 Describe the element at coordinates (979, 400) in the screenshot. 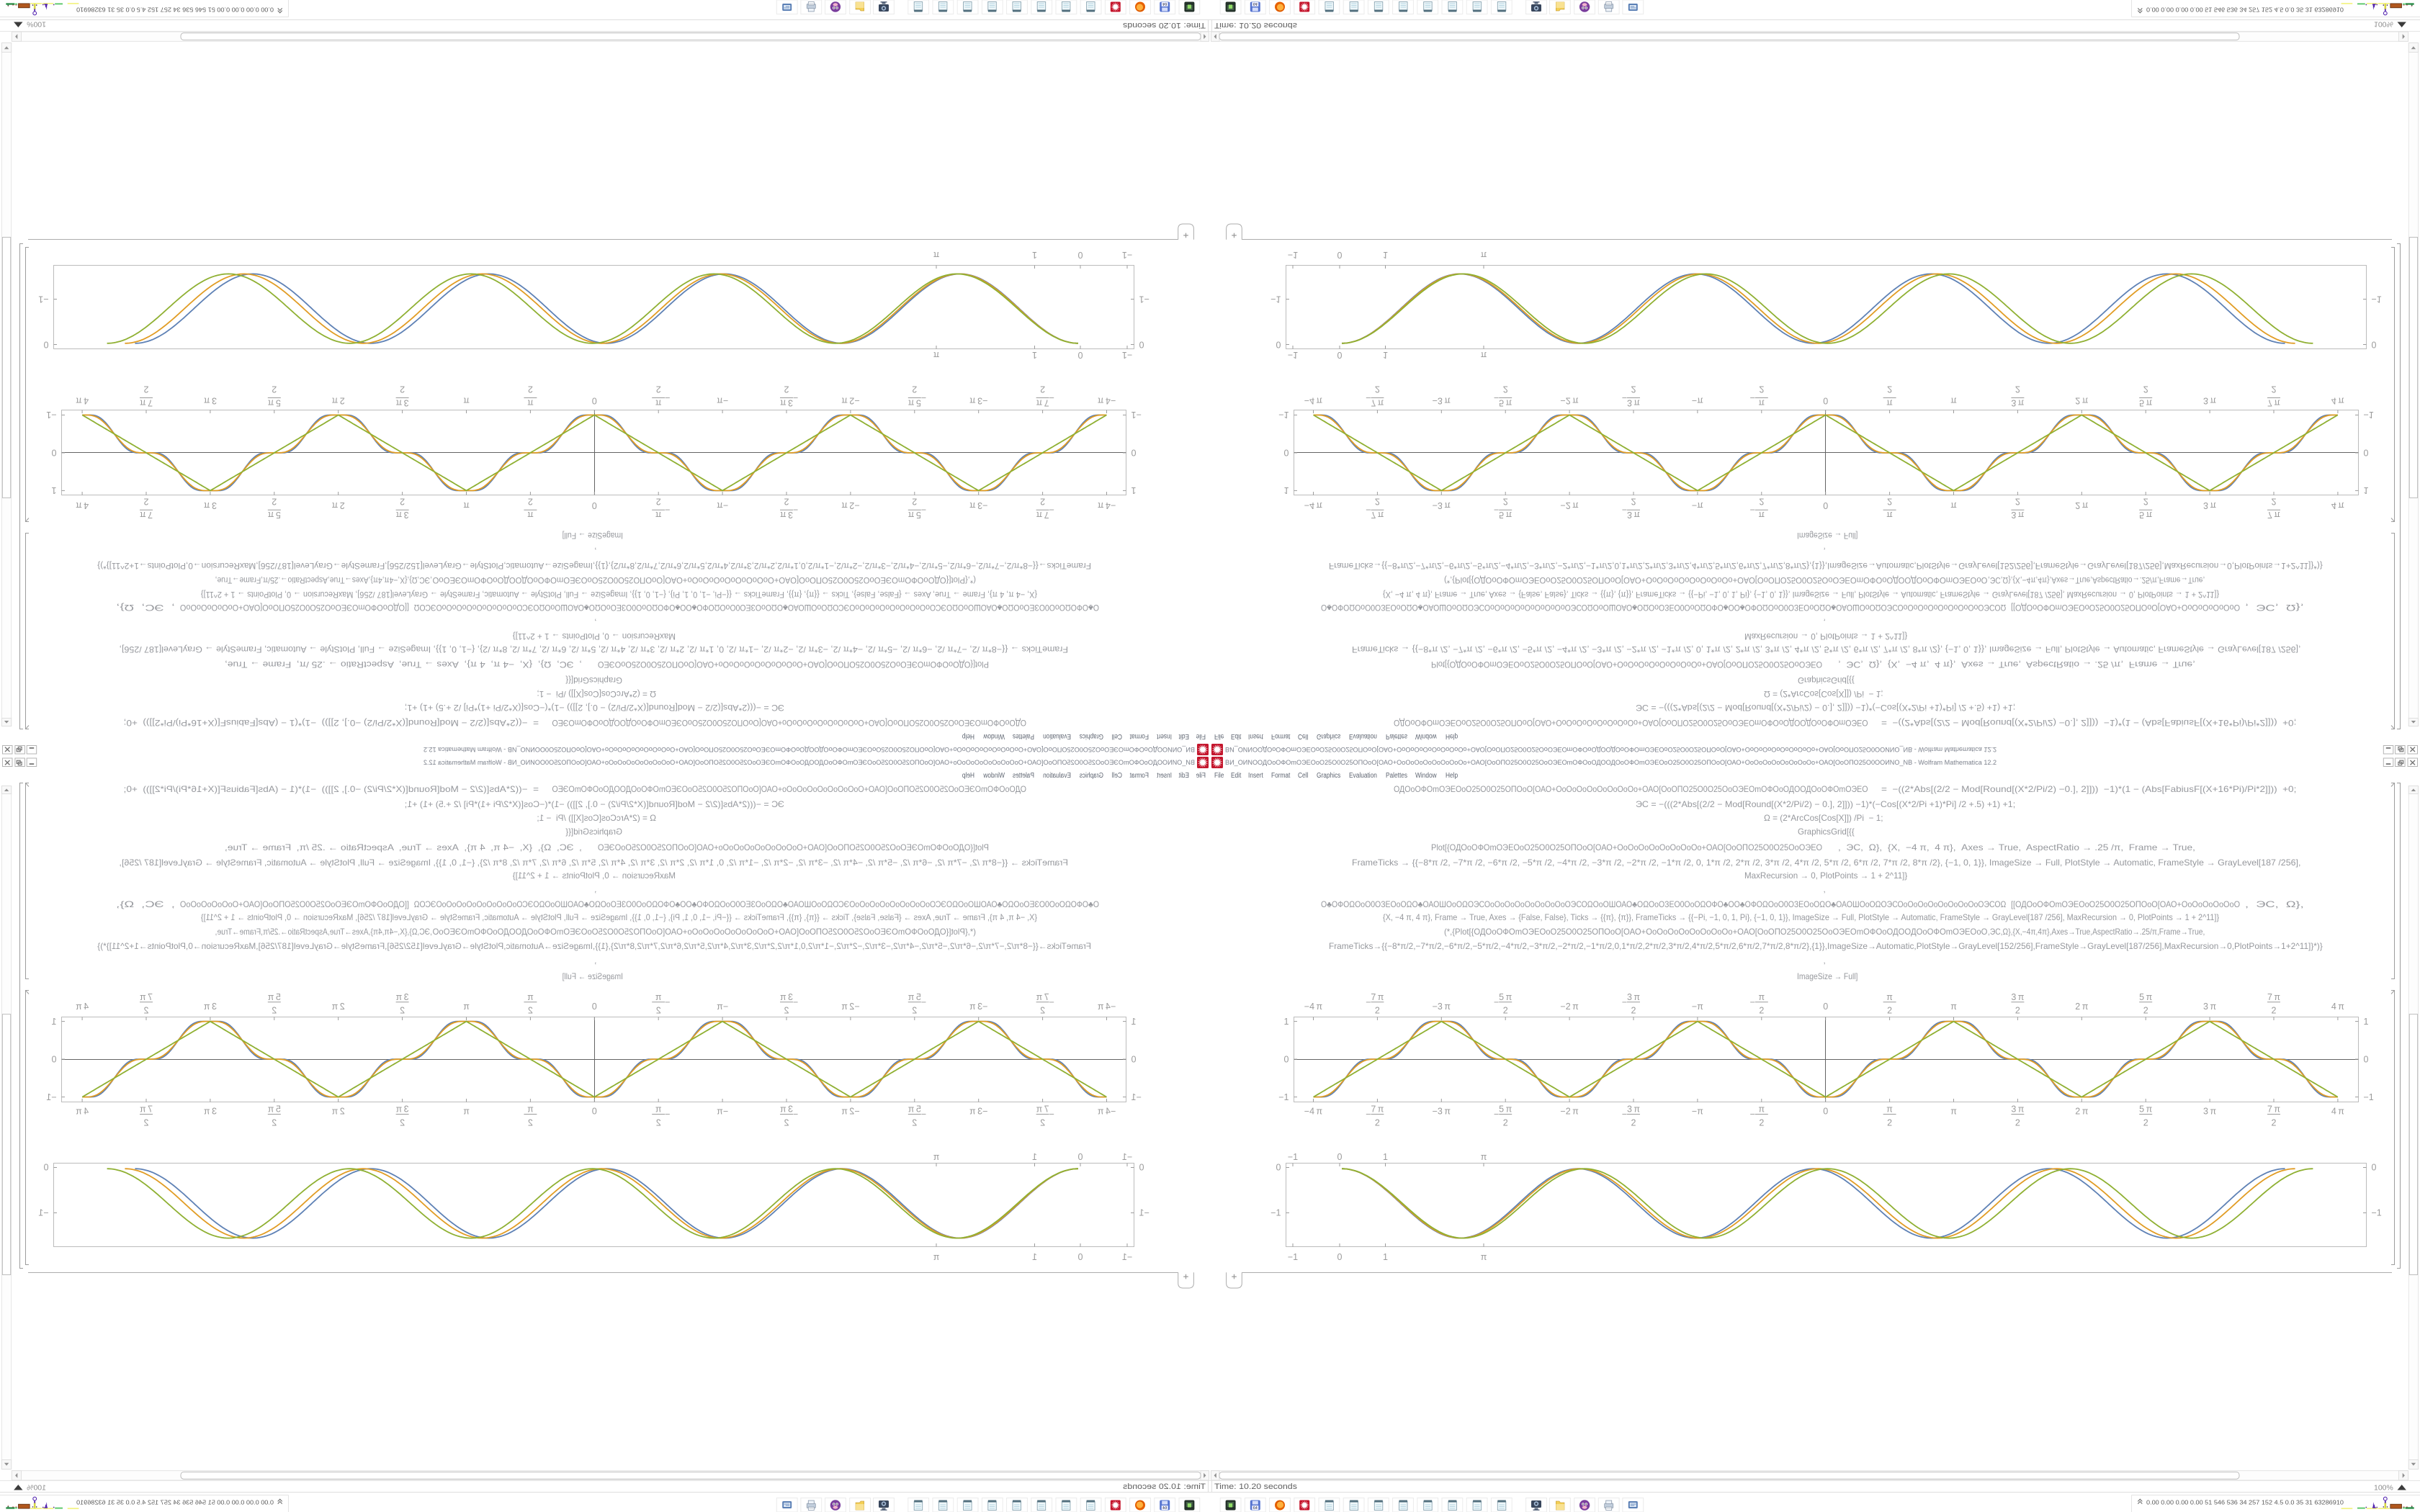

I see `svg-text: −3 π` at that location.